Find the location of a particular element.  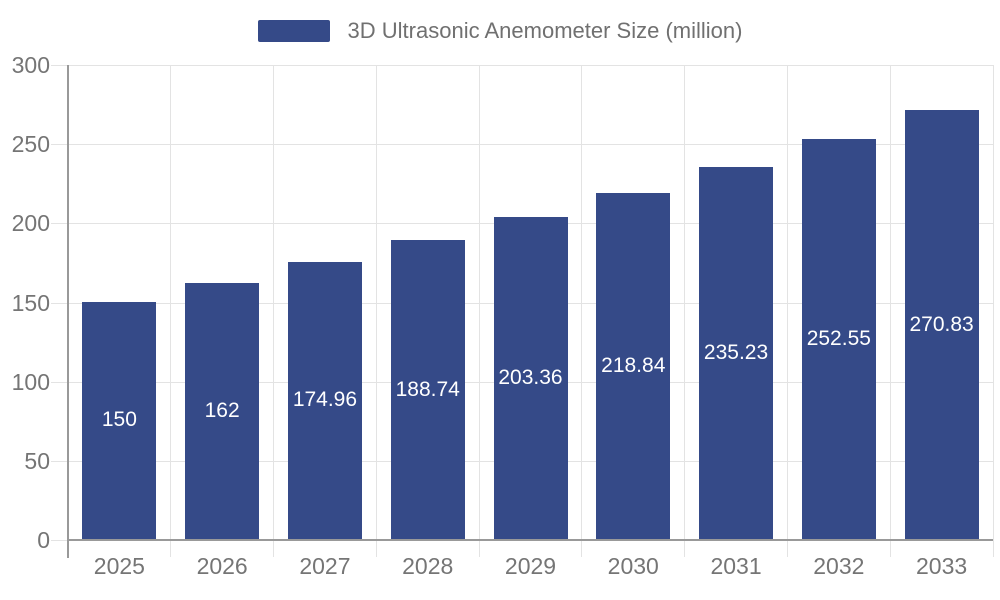

x-tick-label: 2033 is located at coordinates (942, 566).